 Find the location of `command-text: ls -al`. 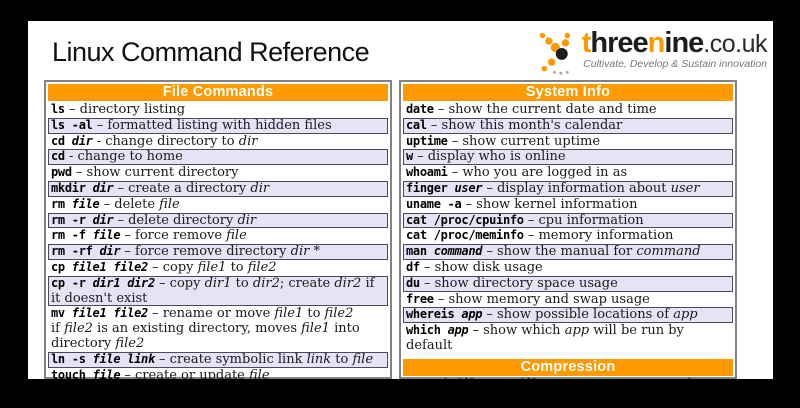

command-text: ls -al is located at coordinates (72, 124).